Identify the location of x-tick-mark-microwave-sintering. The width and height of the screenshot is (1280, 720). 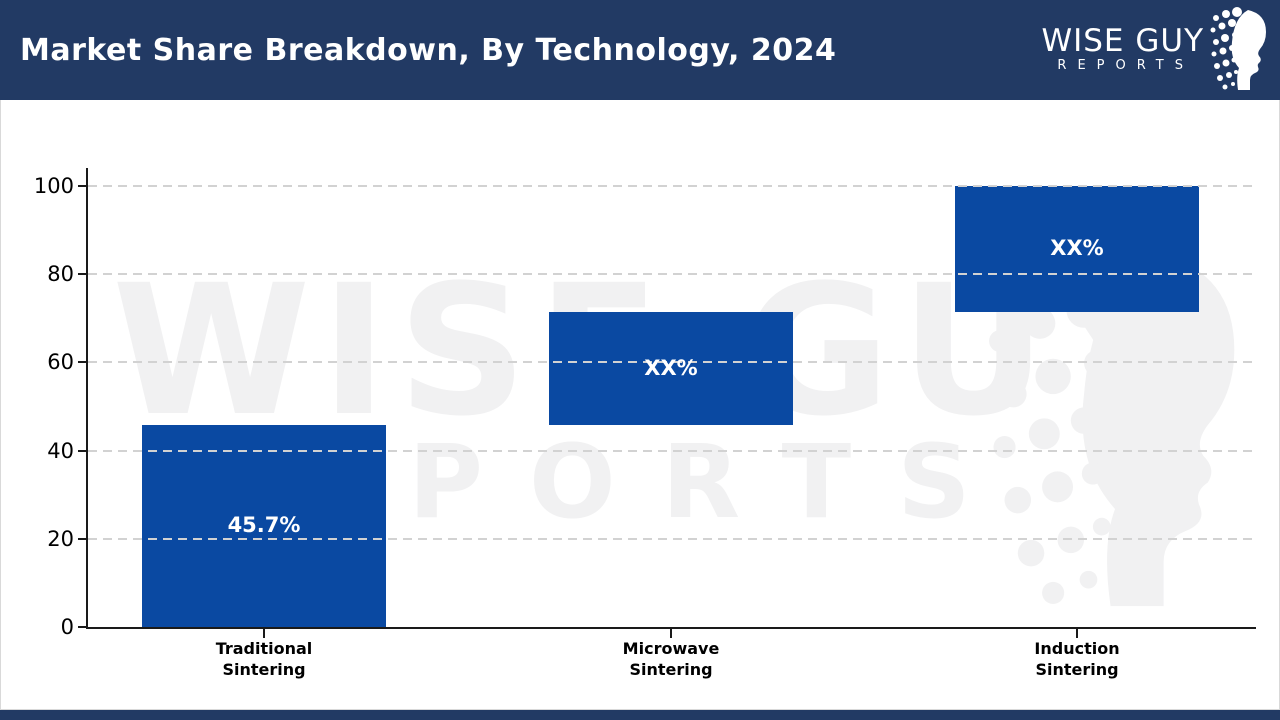
(671, 633).